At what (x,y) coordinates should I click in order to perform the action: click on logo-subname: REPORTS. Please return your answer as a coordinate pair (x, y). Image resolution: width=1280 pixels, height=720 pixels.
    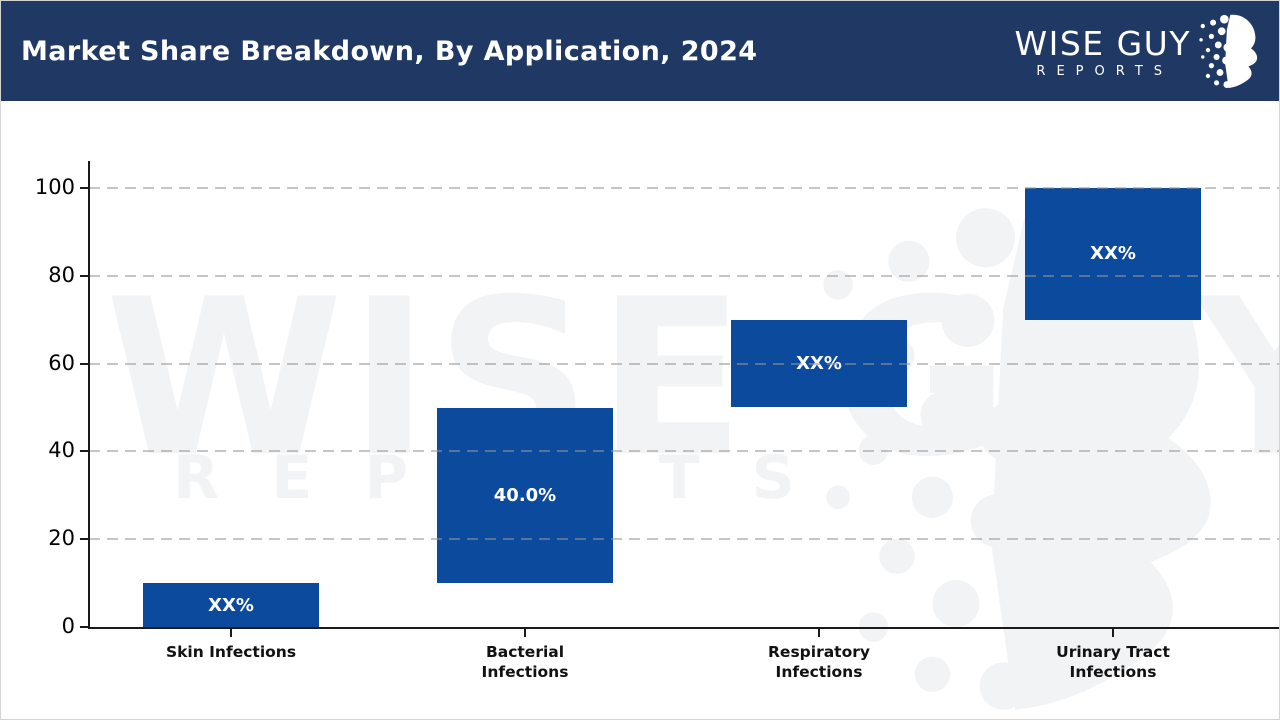
    Looking at the image, I should click on (1105, 71).